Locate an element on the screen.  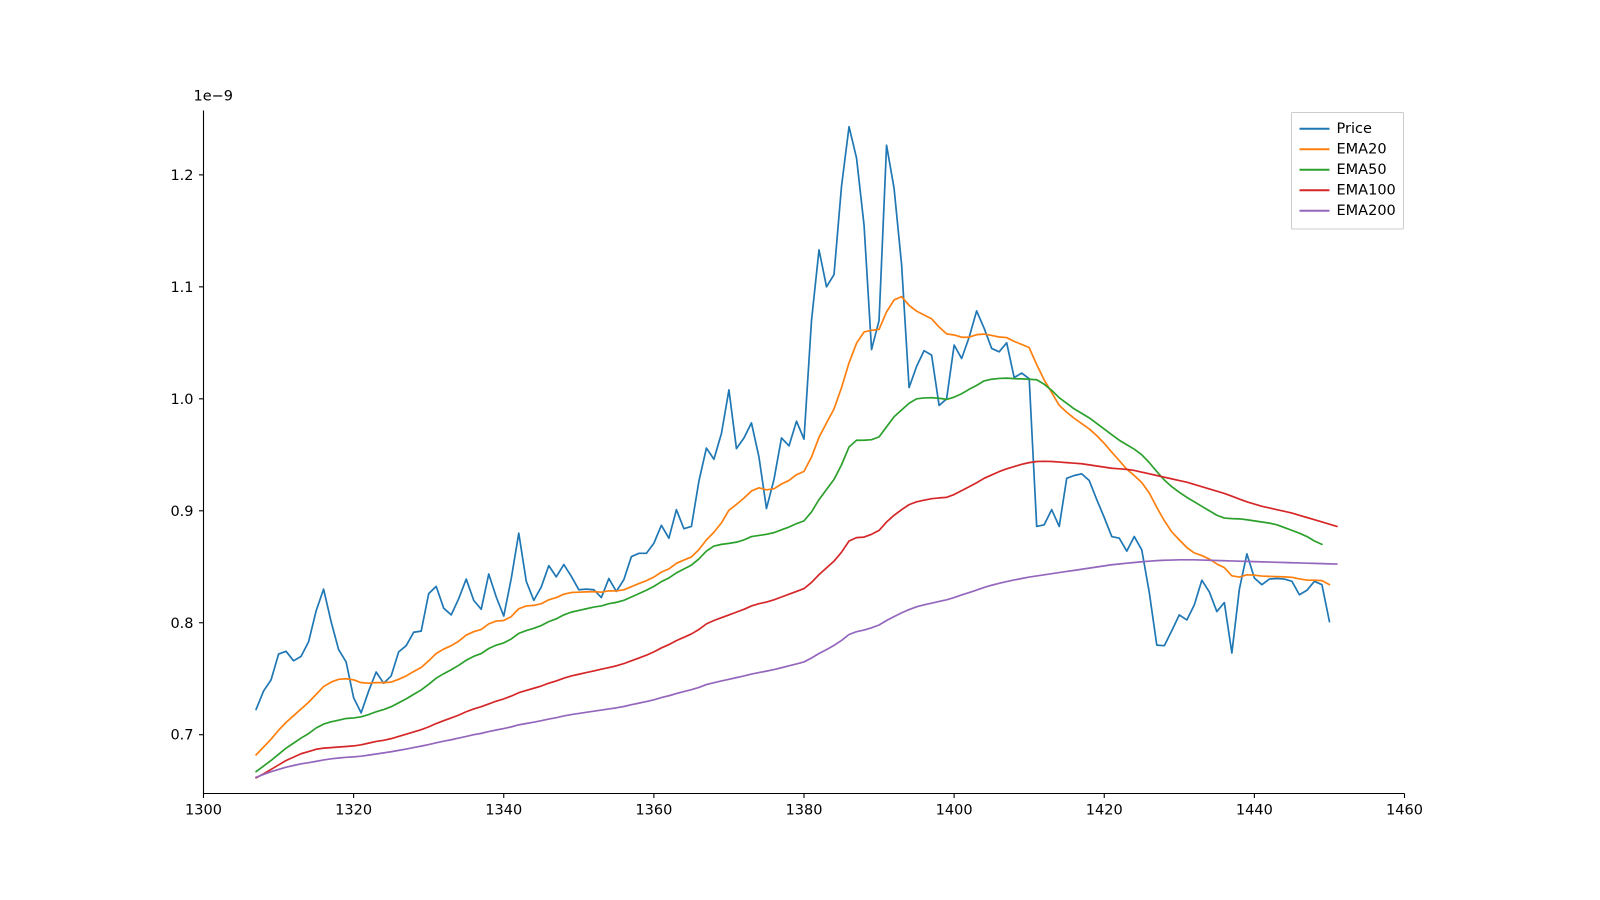
x-tick-label: 1400 is located at coordinates (954, 811).